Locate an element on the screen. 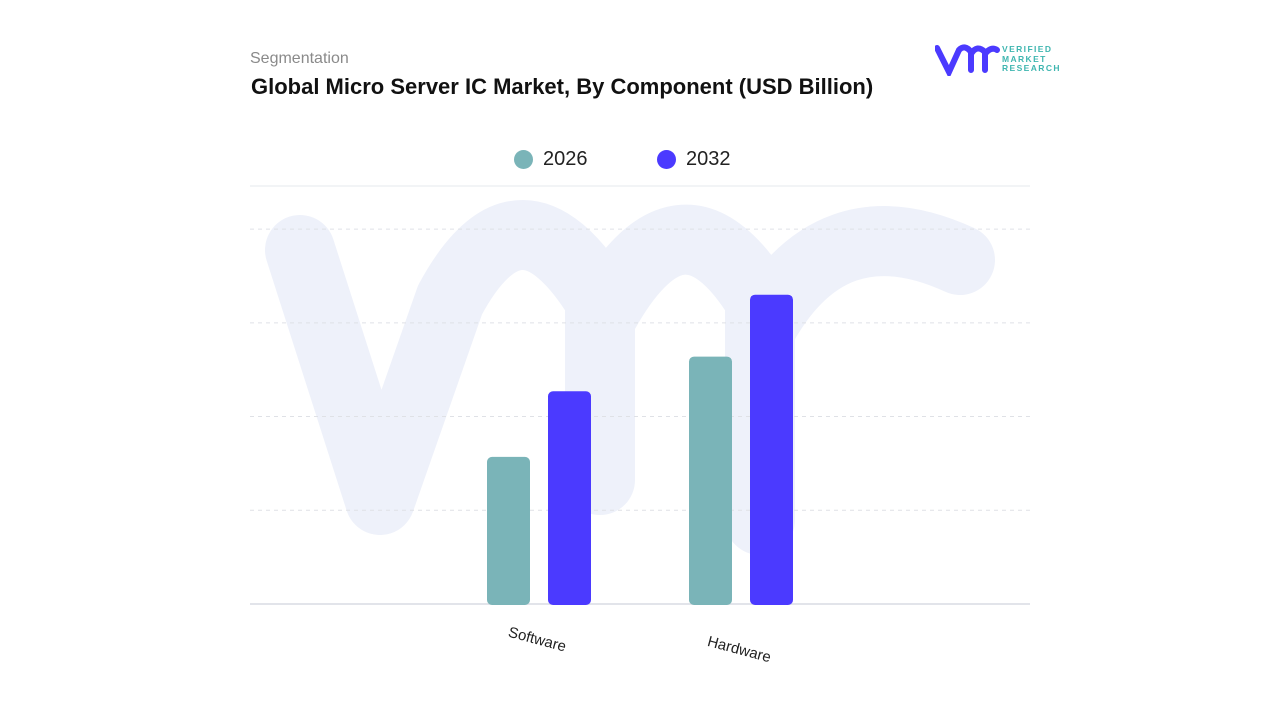 This screenshot has width=1280, height=720. legend-label-2026: 2026 is located at coordinates (565, 159).